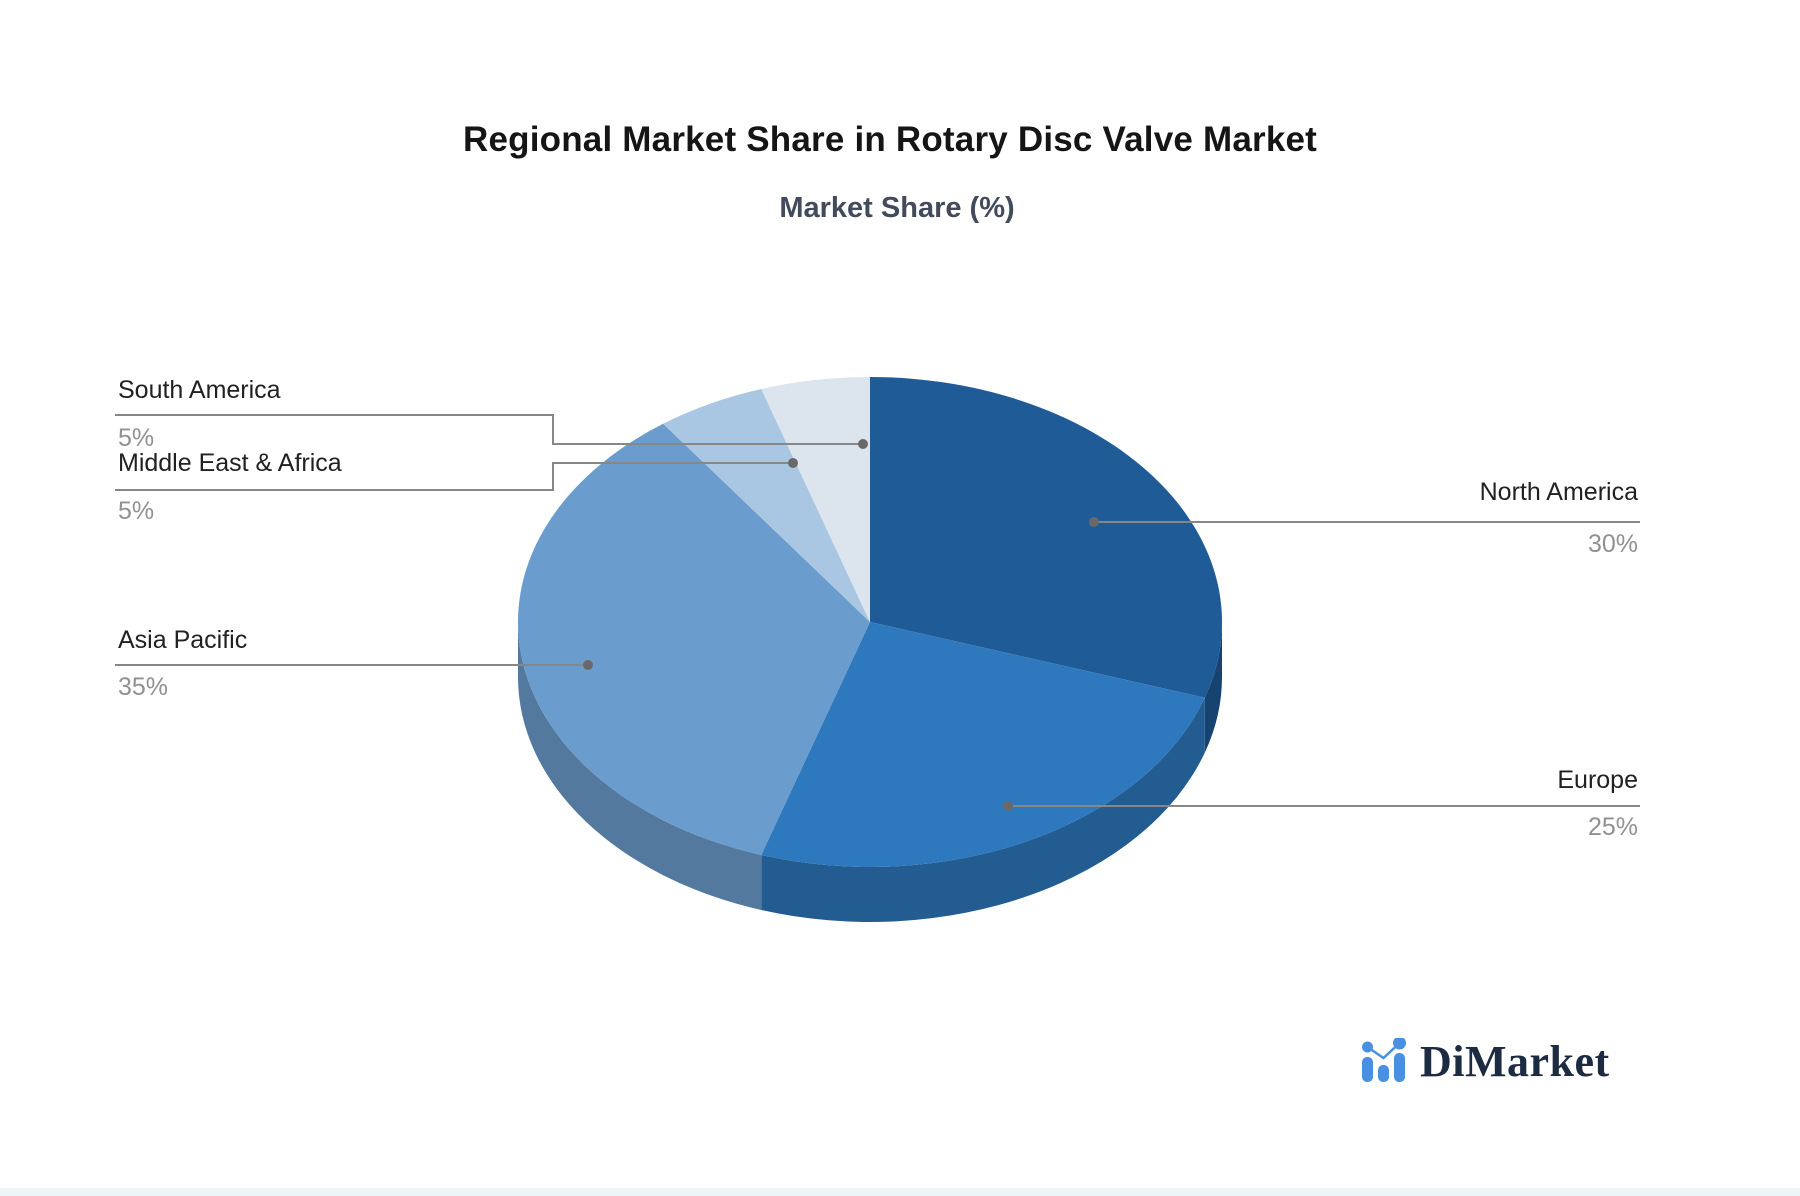 The image size is (1800, 1196). Describe the element at coordinates (897, 208) in the screenshot. I see `chart-subtitle: Market Share (%)` at that location.